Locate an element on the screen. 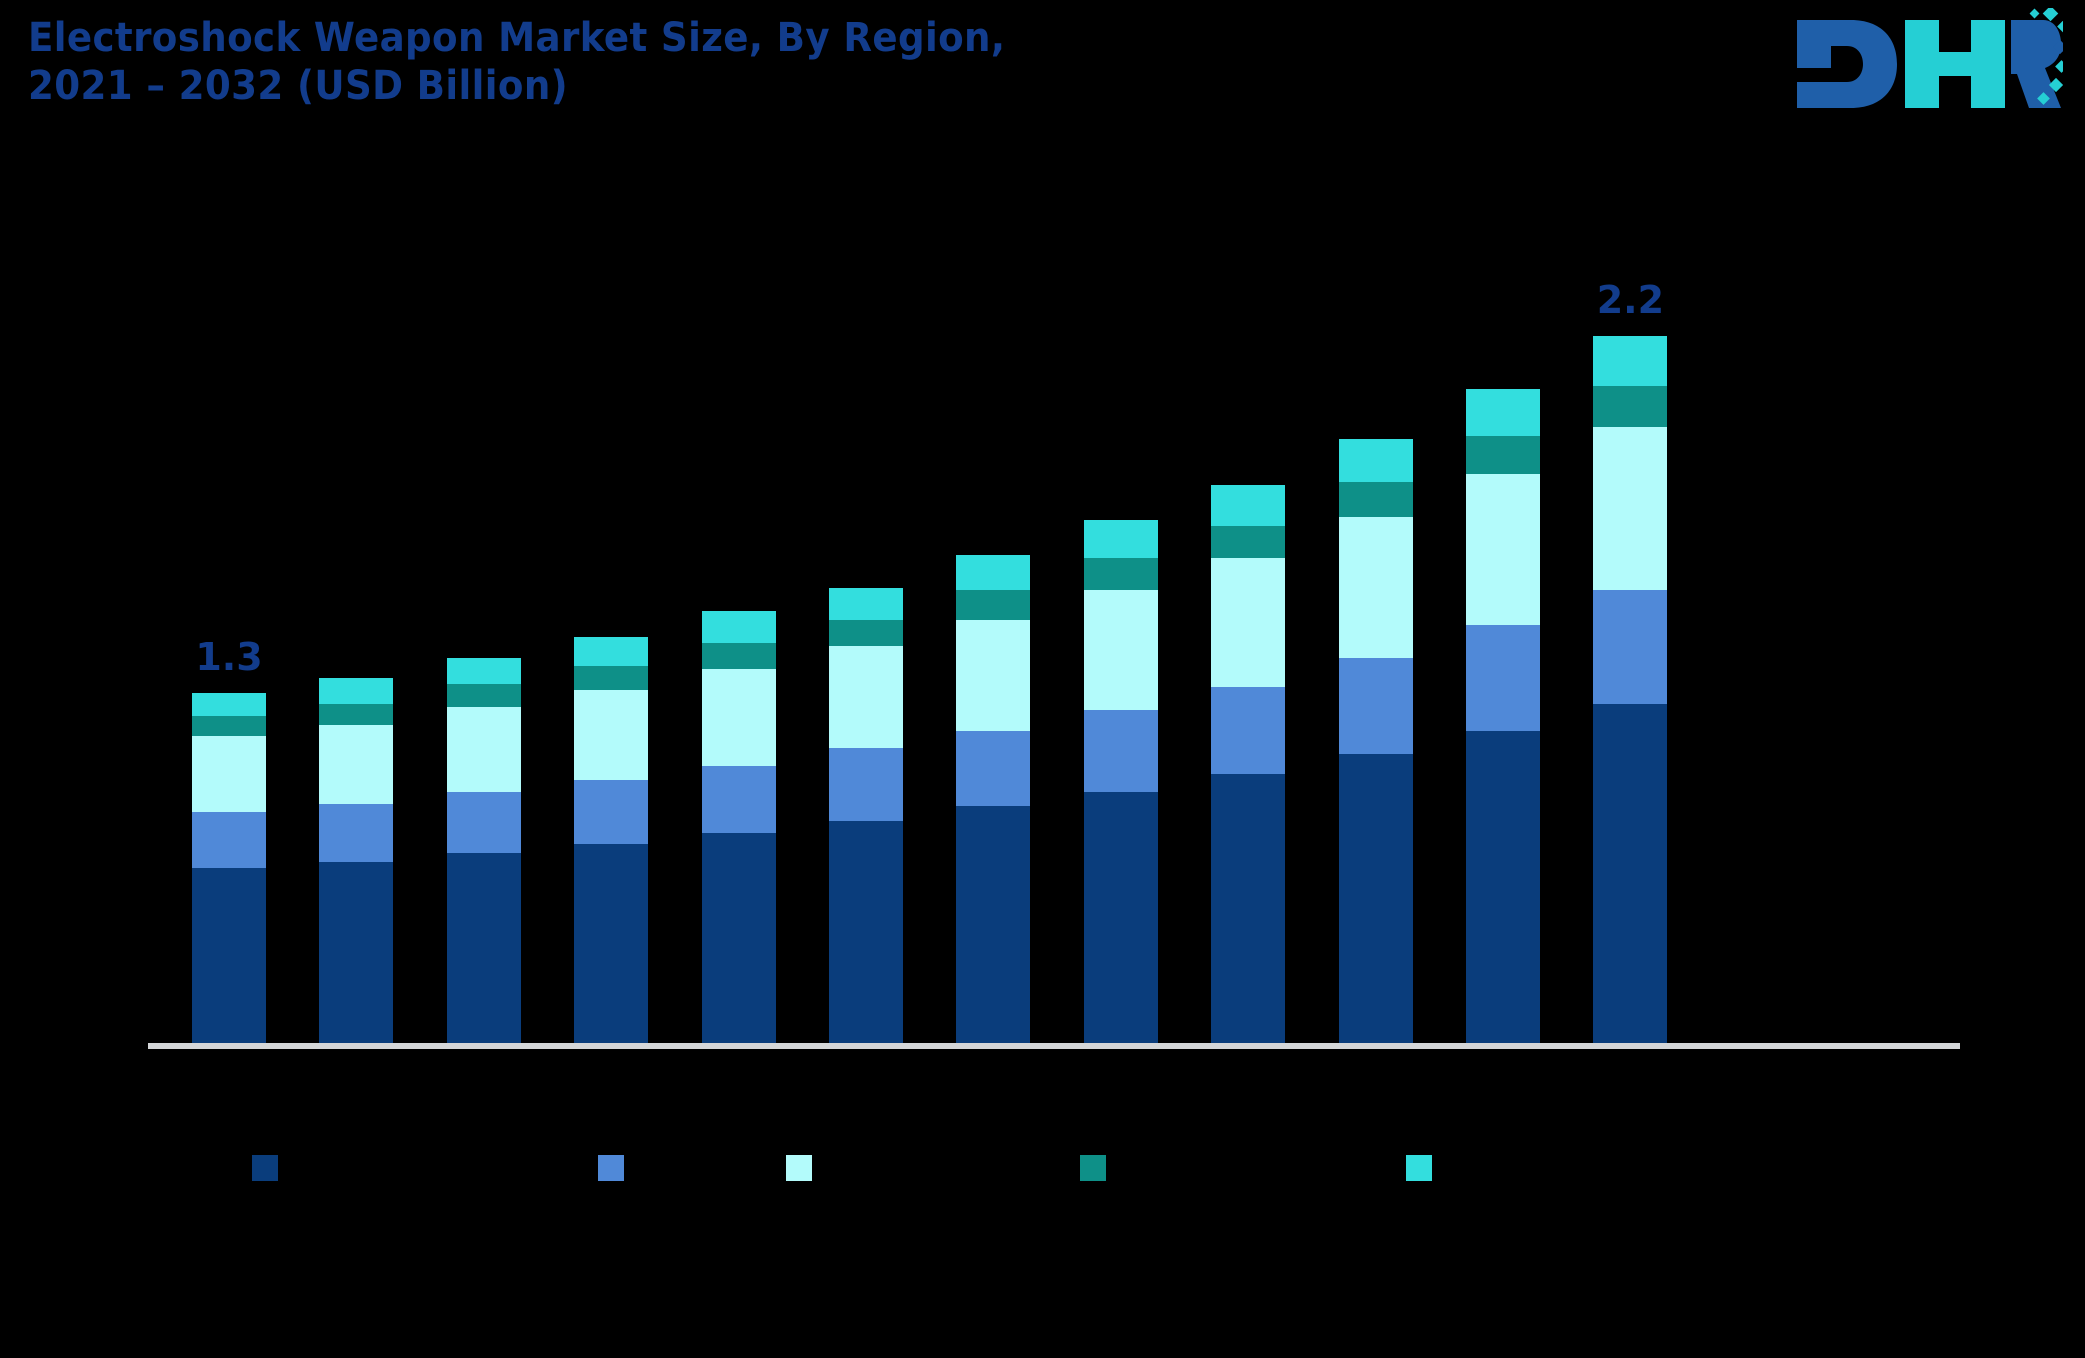 This screenshot has width=2085, height=1358. bar-2029 is located at coordinates (1248, 764).